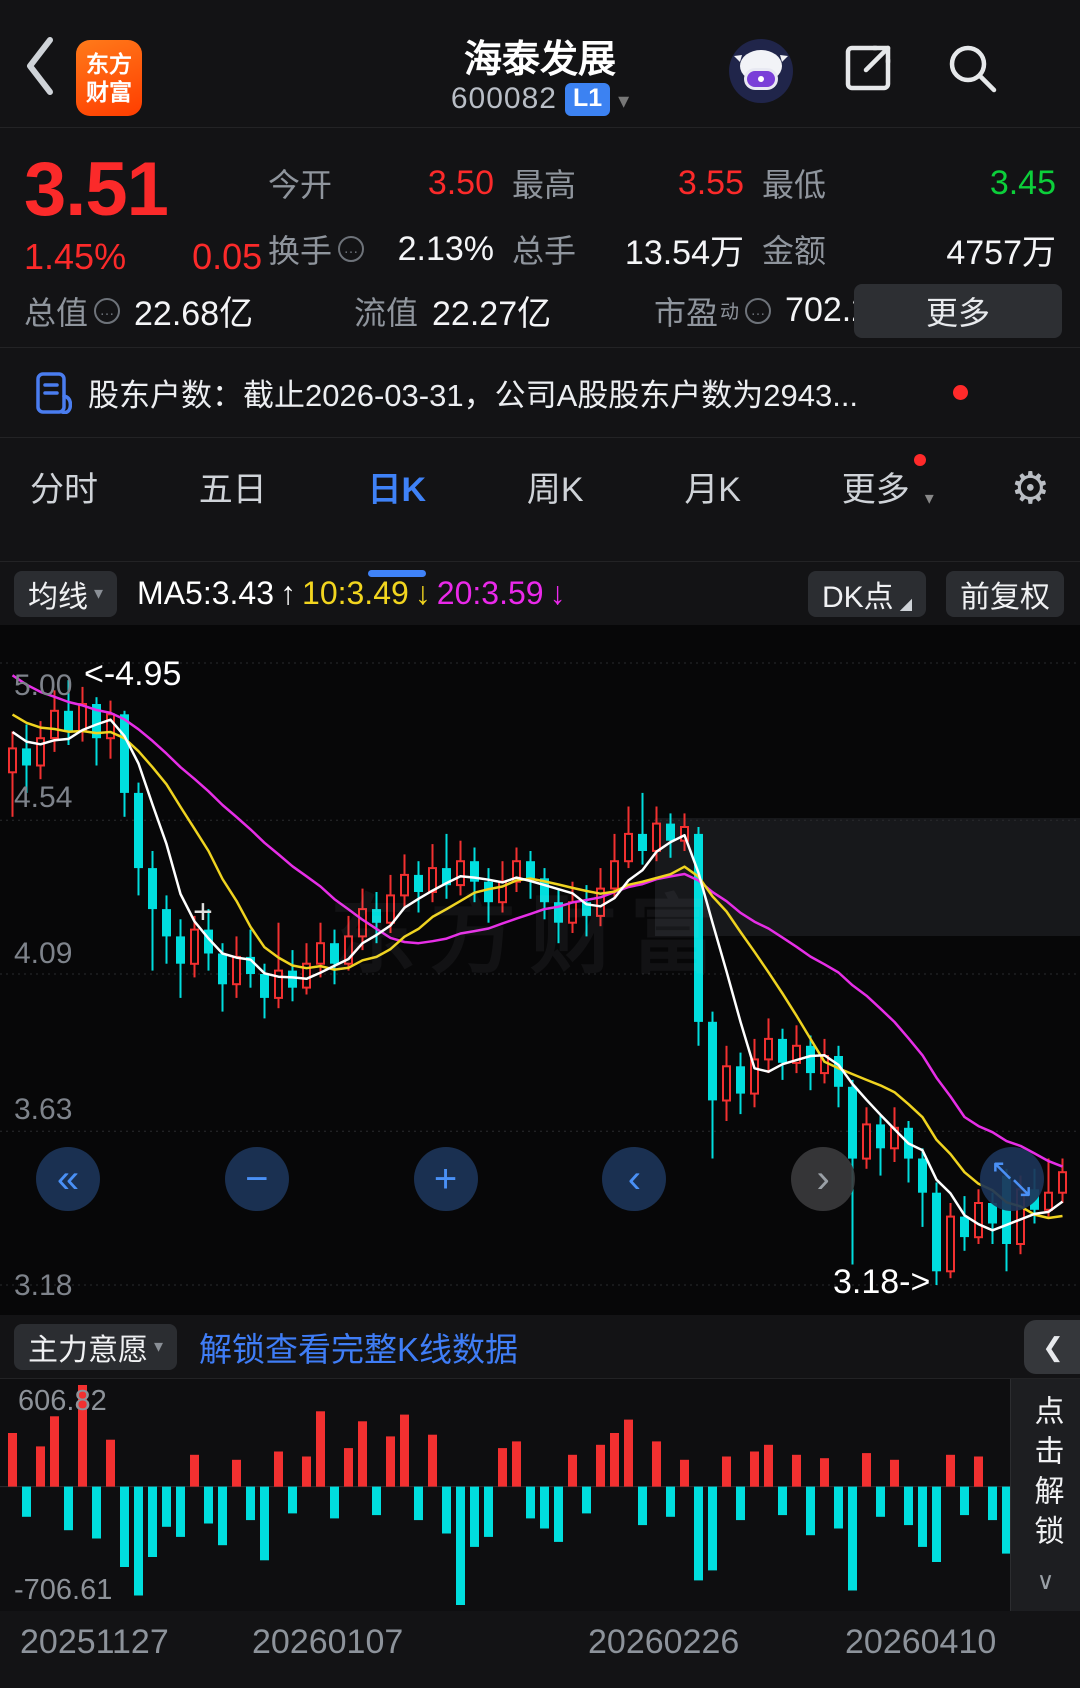 Image resolution: width=1080 pixels, height=1688 pixels. I want to click on x-axis-label: 20260107, so click(328, 1642).